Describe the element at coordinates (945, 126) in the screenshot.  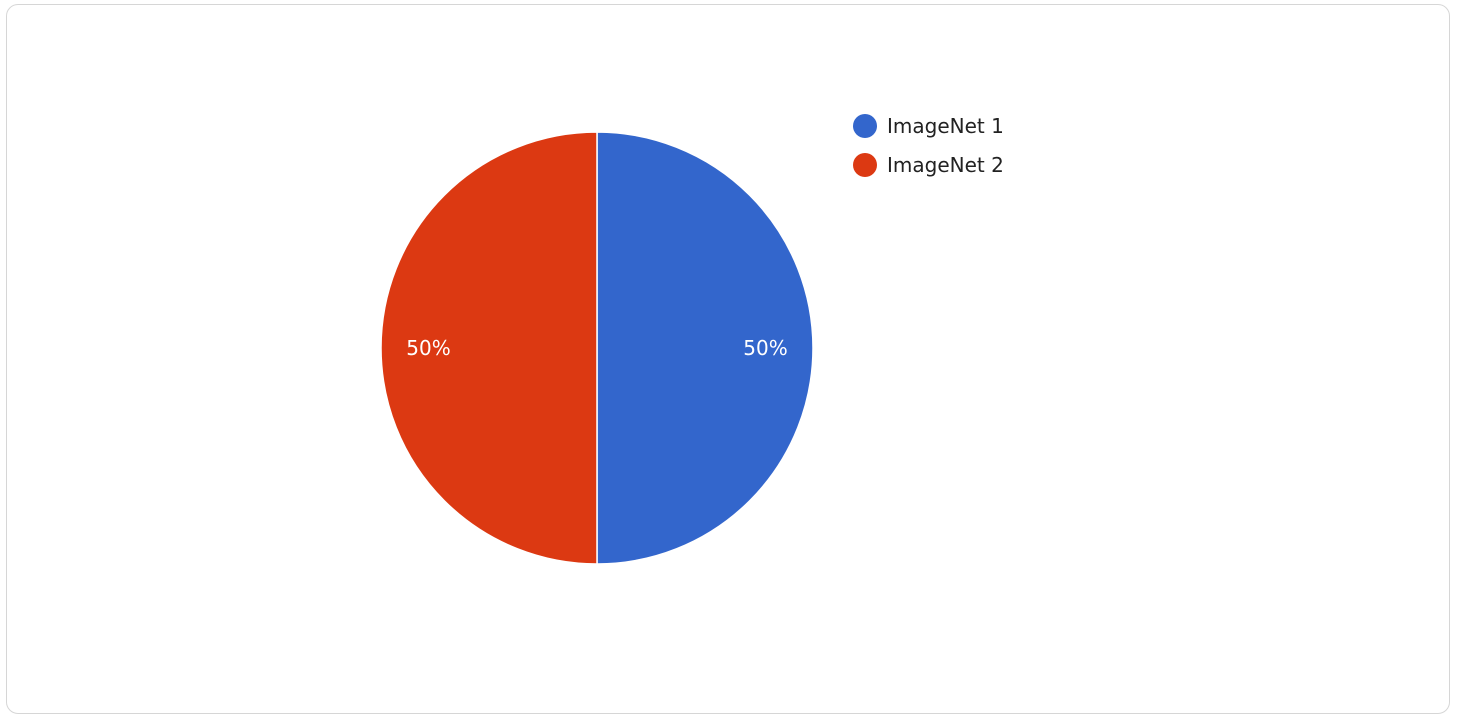
I see `legend-label-1: ImageNet 1` at that location.